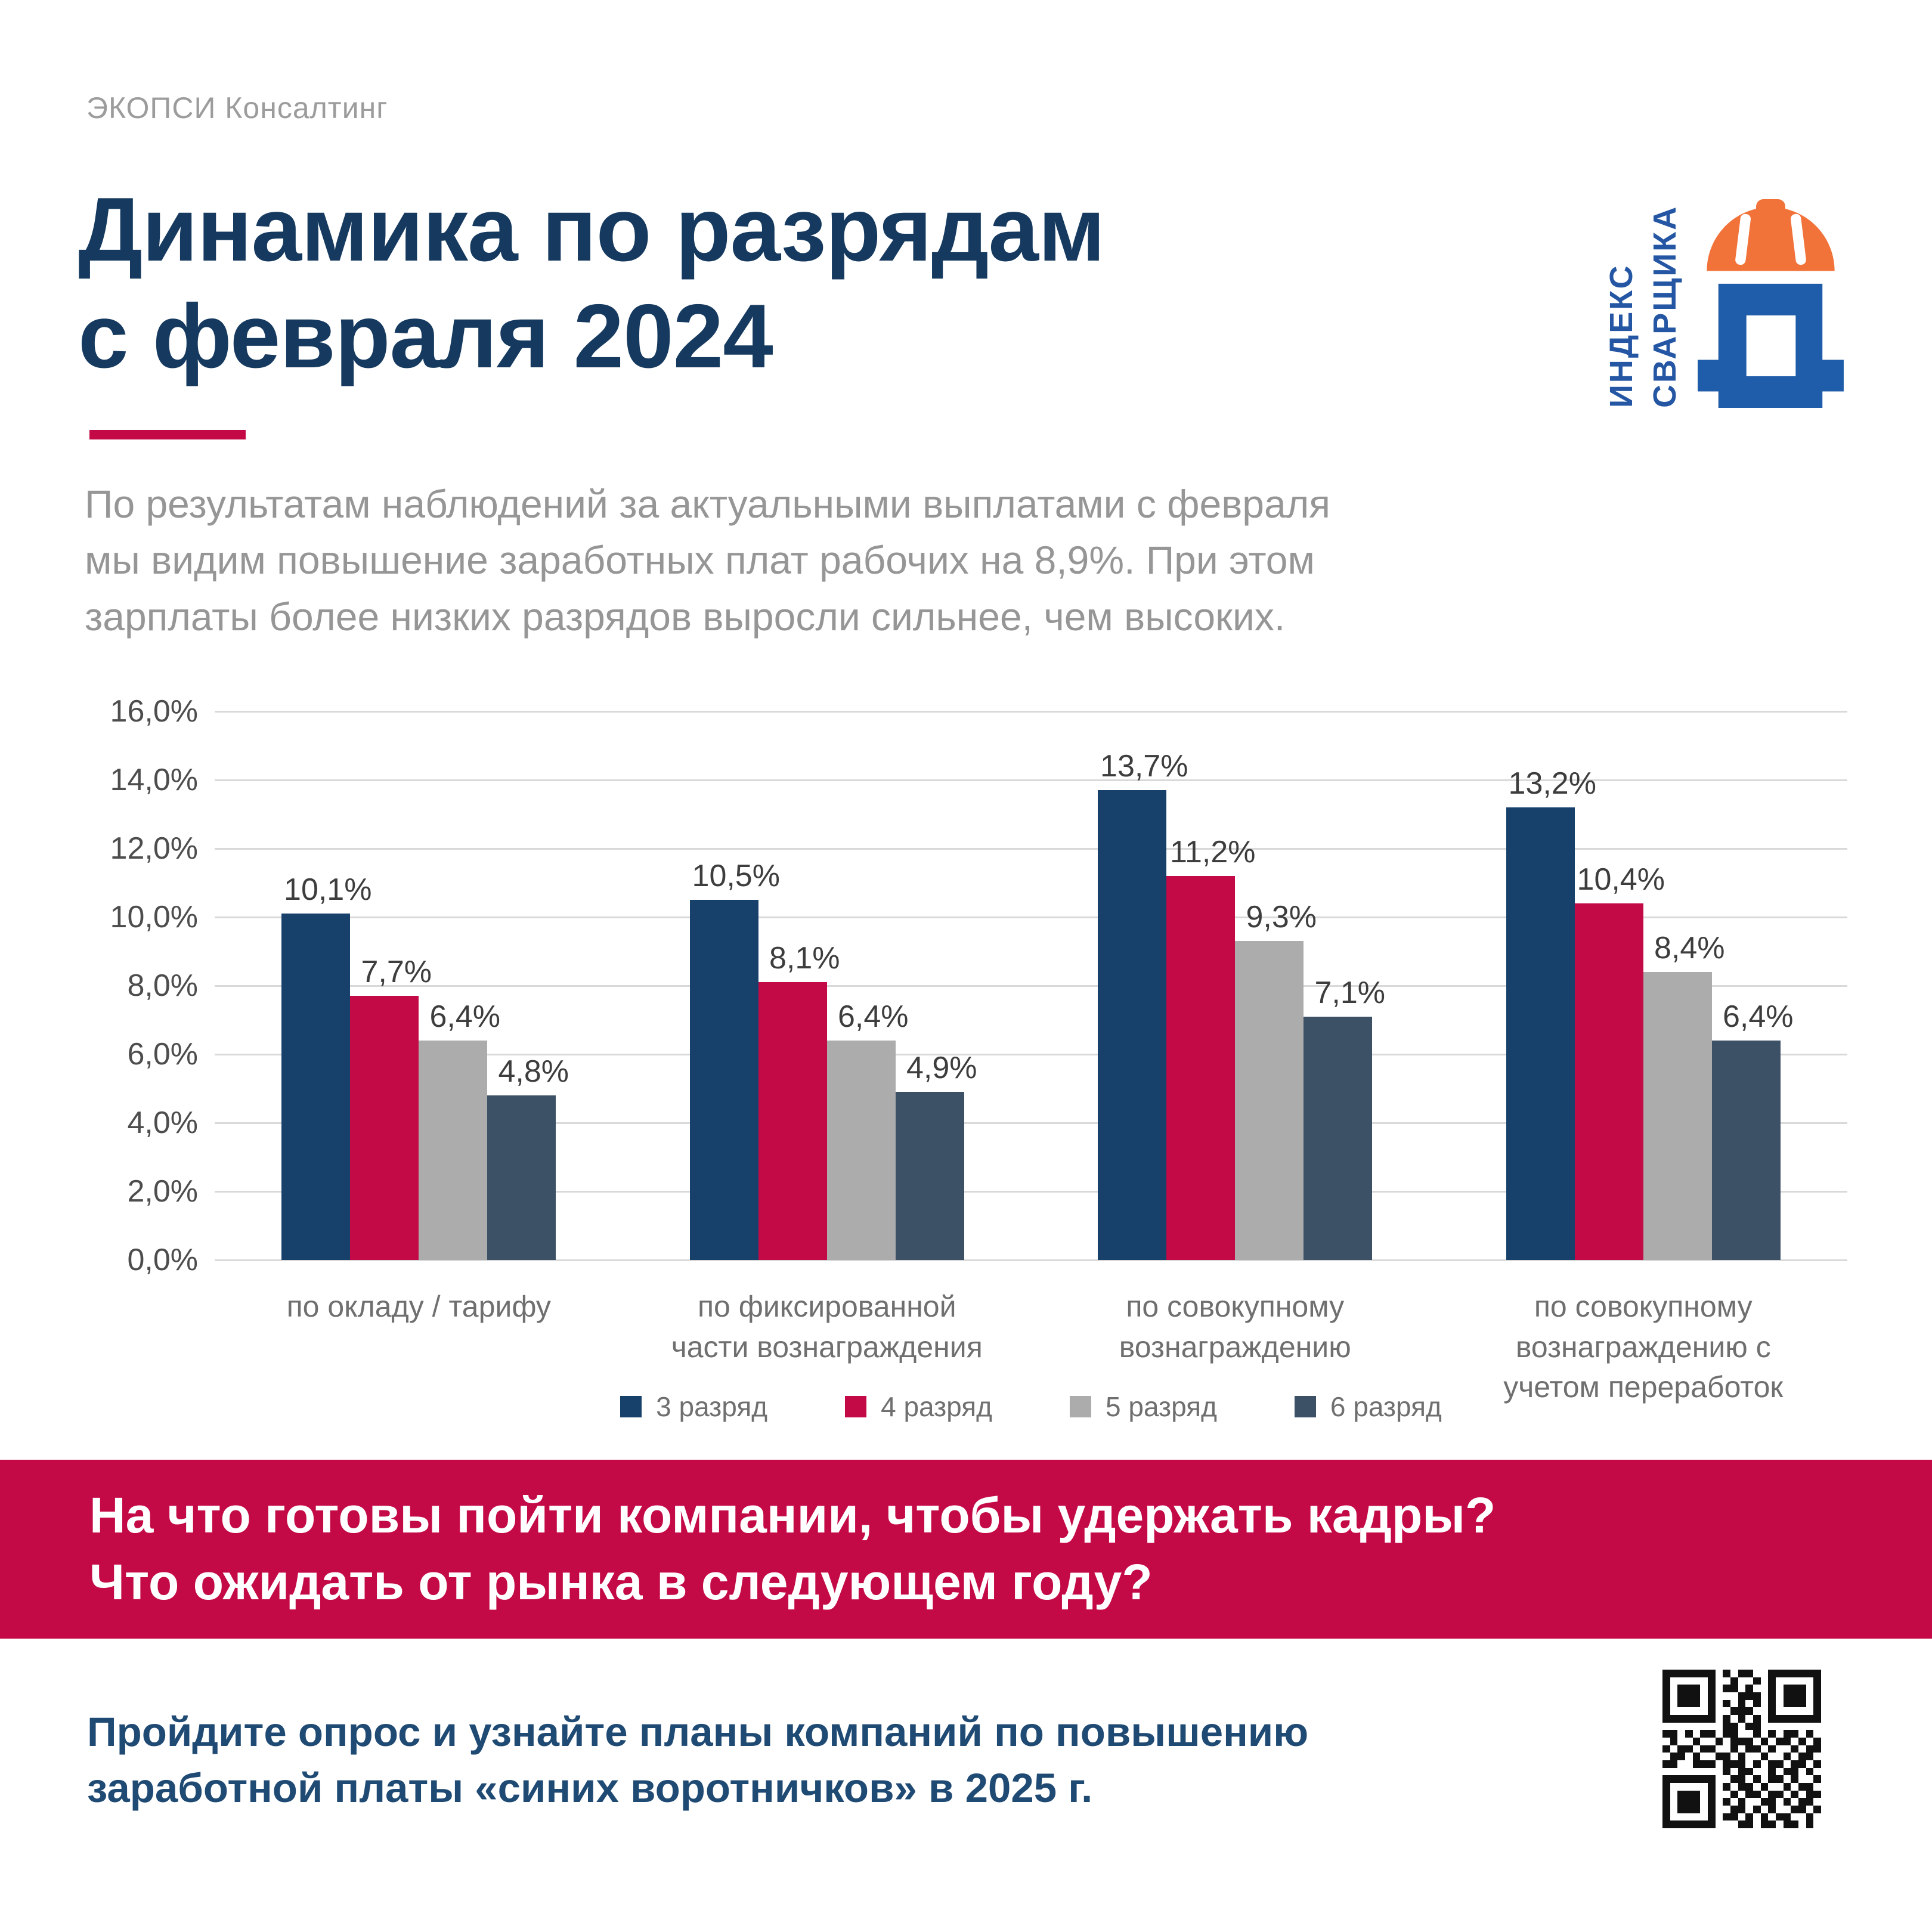  What do you see at coordinates (712, 1406) in the screenshot?
I see `legend-label: 3 разряд` at bounding box center [712, 1406].